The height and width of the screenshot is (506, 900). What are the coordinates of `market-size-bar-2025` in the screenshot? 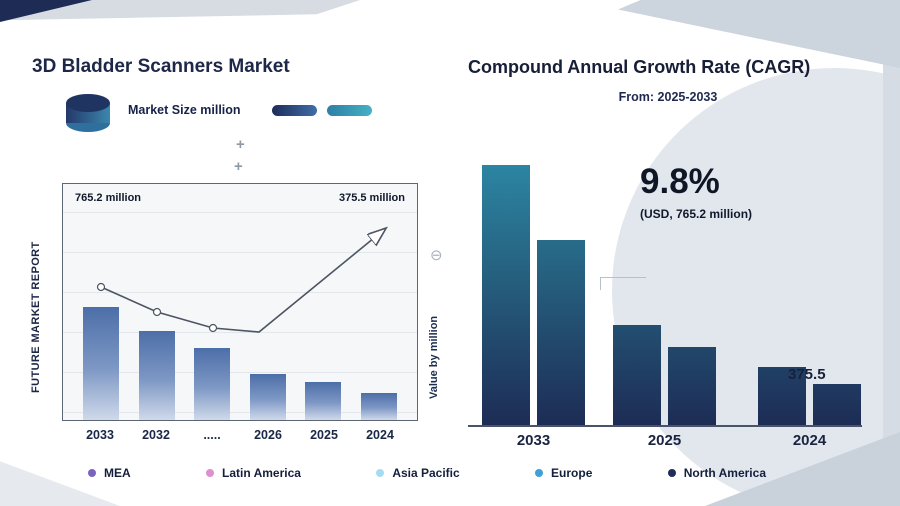 It's located at (323, 401).